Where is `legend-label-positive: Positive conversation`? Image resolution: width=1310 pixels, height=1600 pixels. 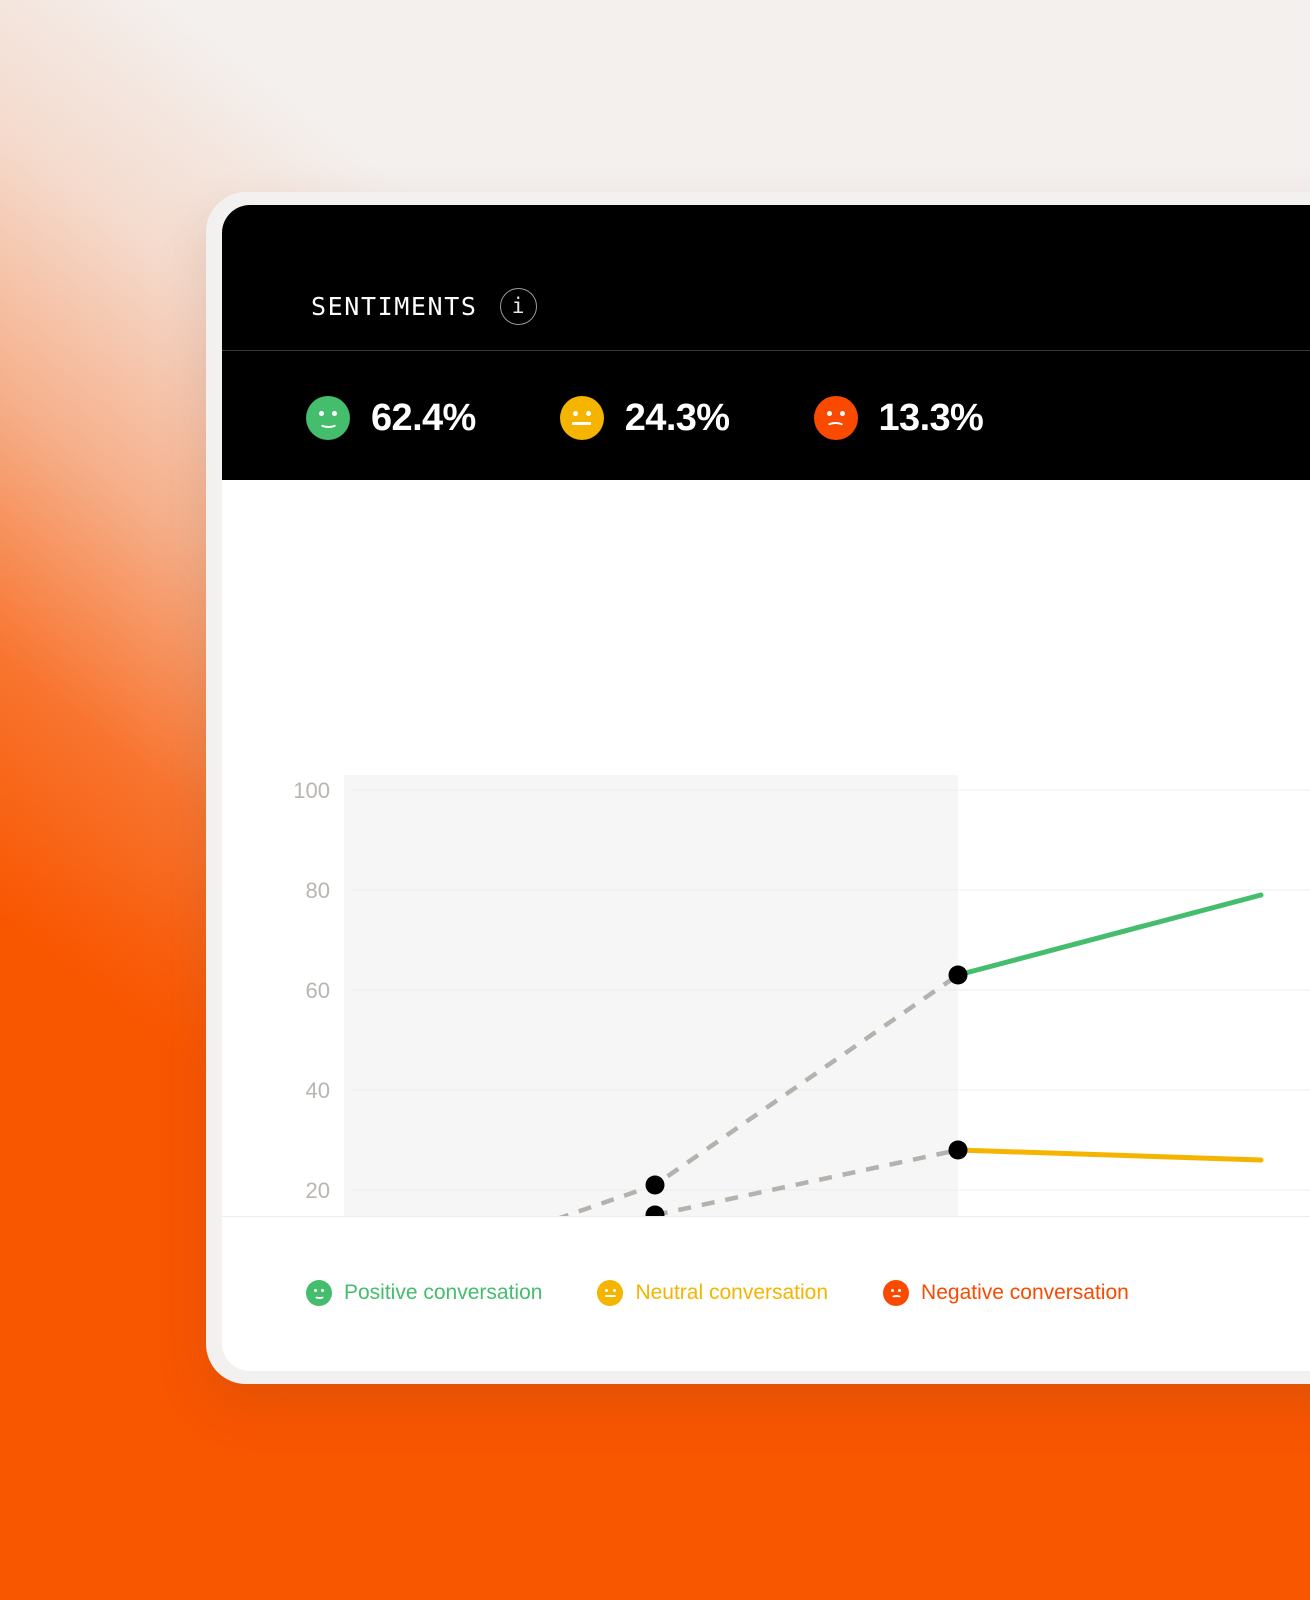 legend-label-positive: Positive conversation is located at coordinates (443, 1292).